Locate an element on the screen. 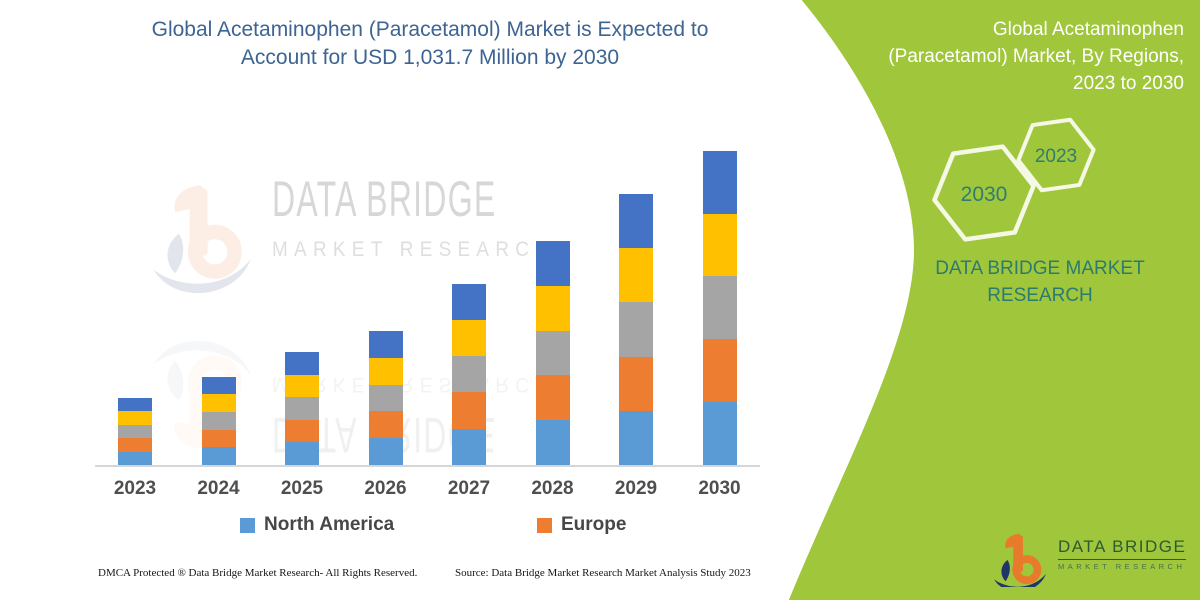  legend-item-europe: Europe is located at coordinates (581, 525).